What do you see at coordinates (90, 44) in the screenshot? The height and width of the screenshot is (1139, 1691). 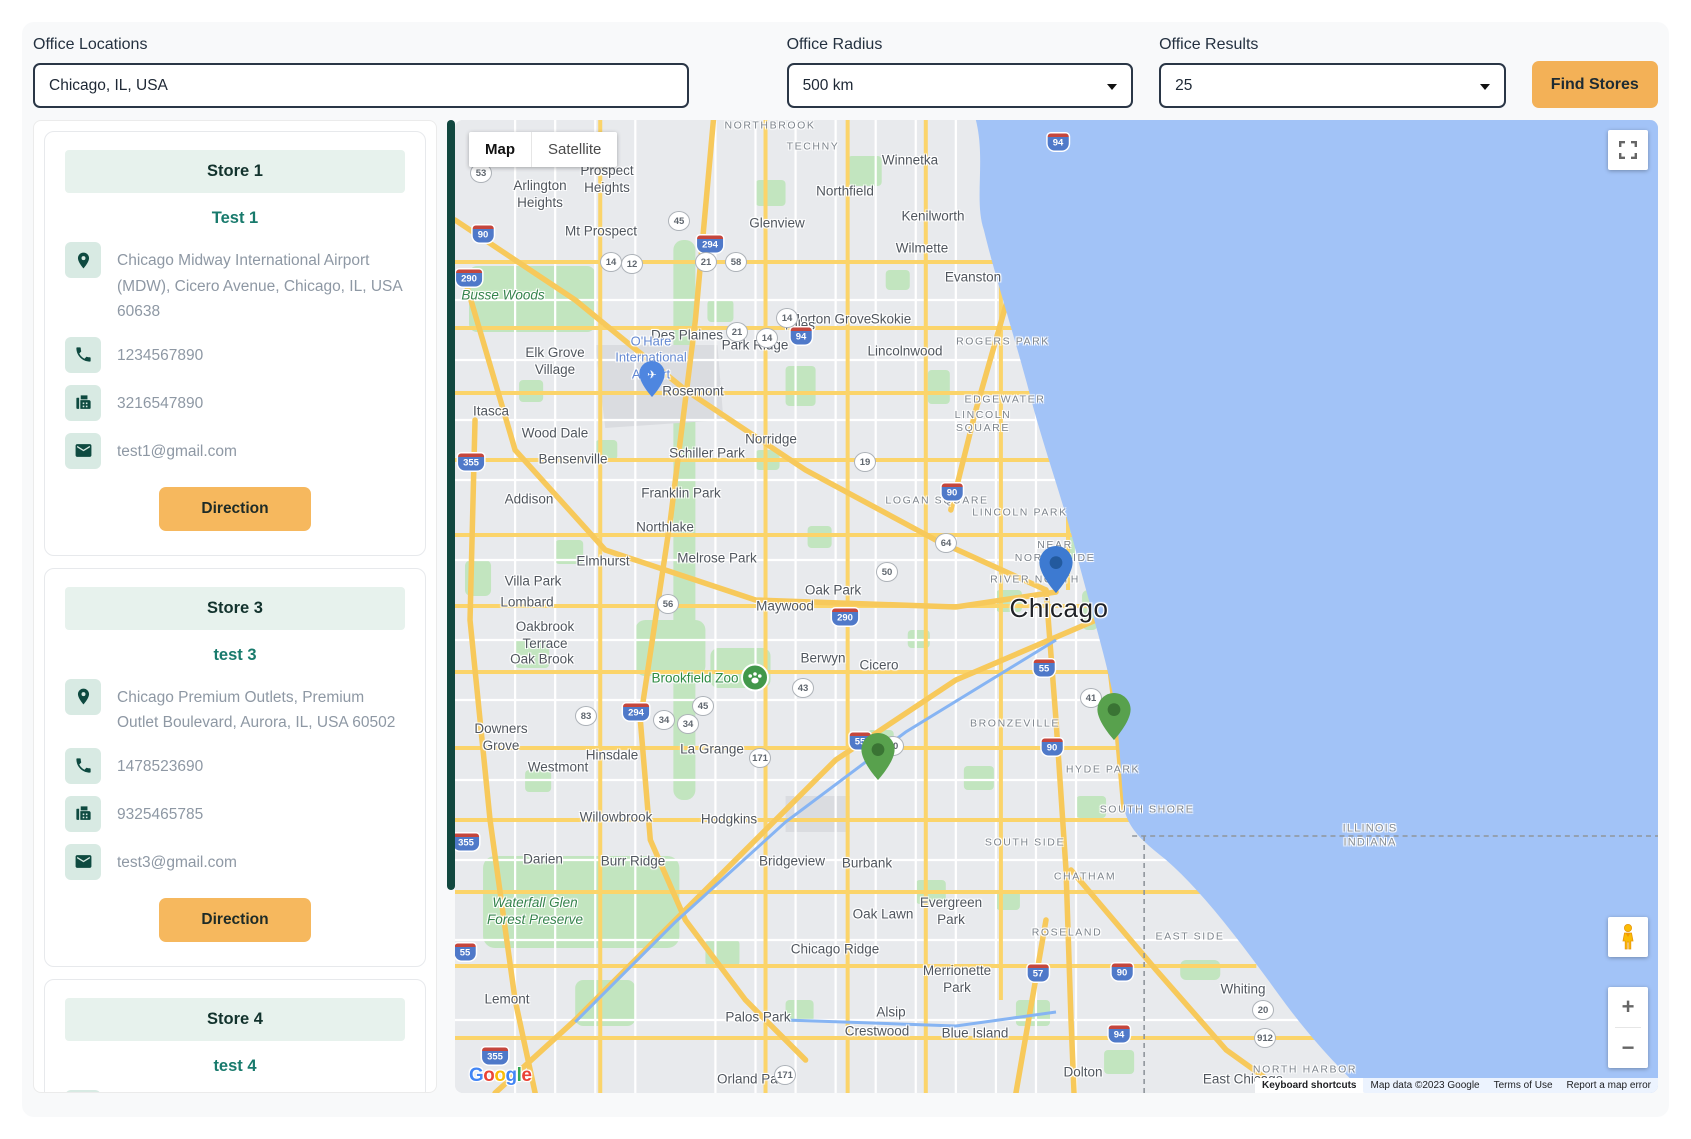 I see `office-locations-label: Office Locations` at bounding box center [90, 44].